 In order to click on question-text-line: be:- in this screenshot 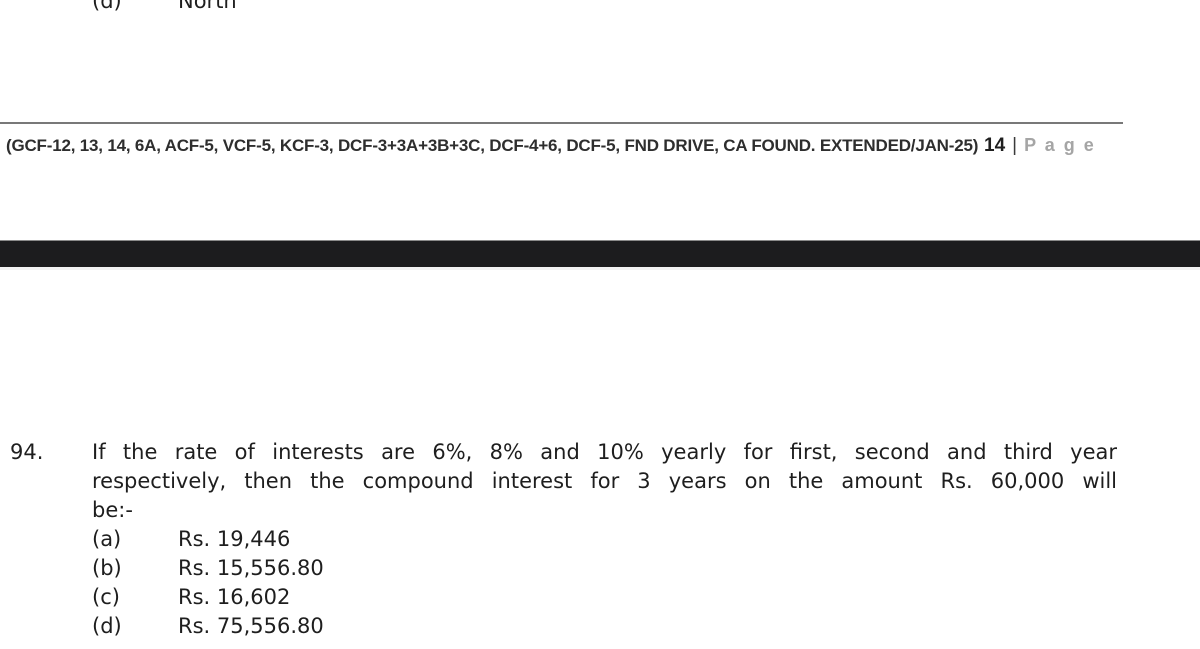, I will do `click(112, 510)`.